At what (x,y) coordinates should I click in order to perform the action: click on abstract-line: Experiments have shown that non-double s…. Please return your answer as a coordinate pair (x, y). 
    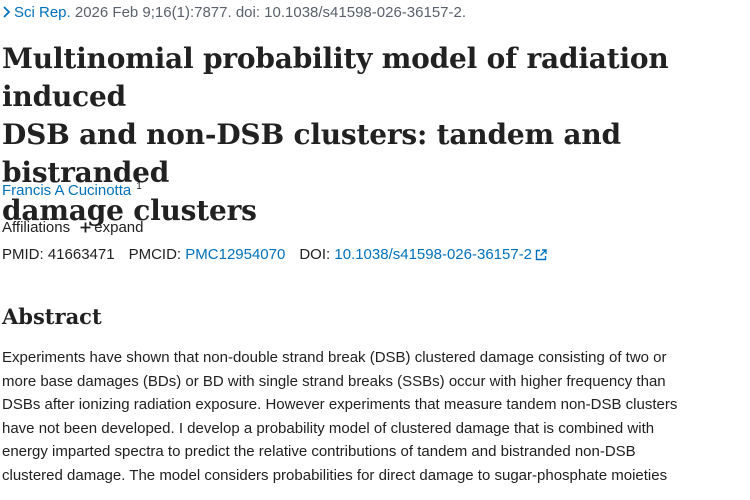
    Looking at the image, I should click on (334, 357).